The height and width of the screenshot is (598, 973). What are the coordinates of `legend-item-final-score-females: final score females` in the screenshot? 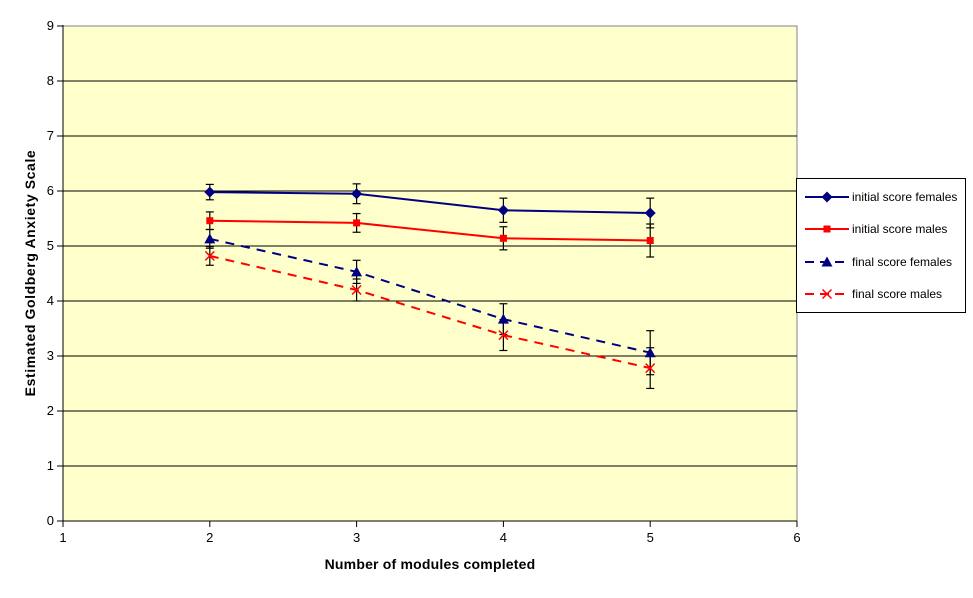 It's located at (883, 262).